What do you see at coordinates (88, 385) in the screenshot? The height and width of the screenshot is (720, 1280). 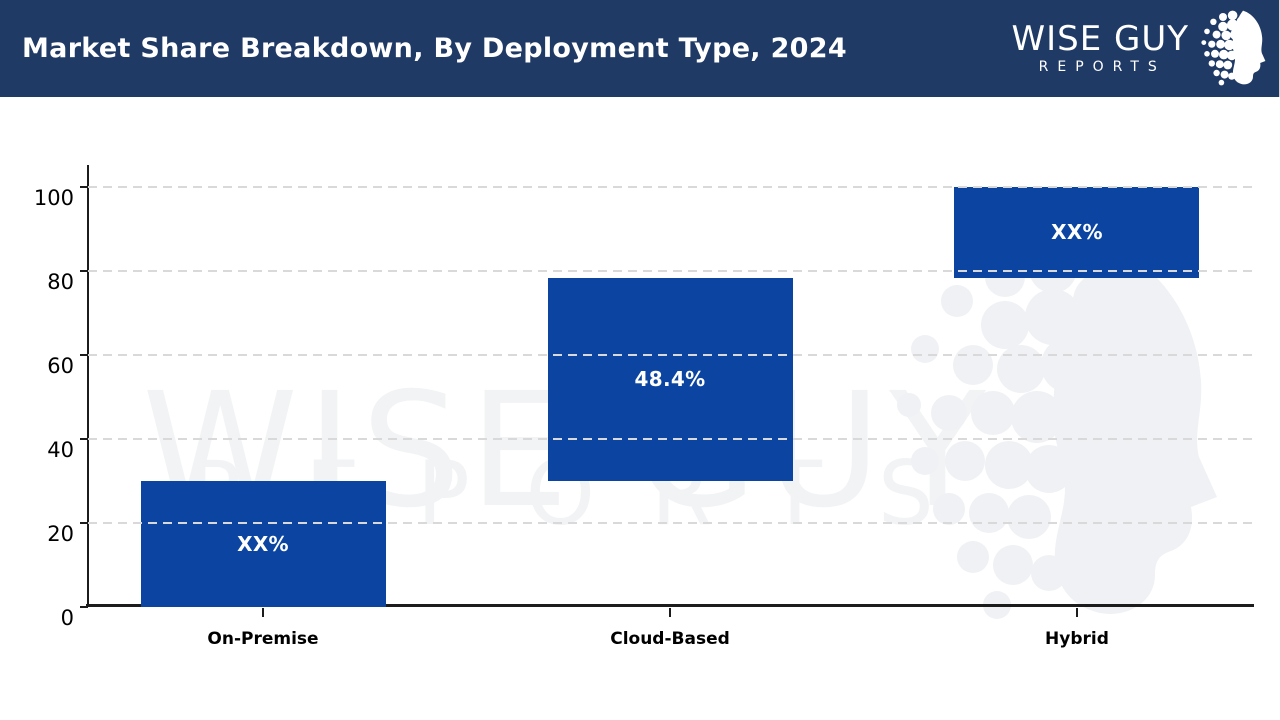 I see `y-axis-spine` at bounding box center [88, 385].